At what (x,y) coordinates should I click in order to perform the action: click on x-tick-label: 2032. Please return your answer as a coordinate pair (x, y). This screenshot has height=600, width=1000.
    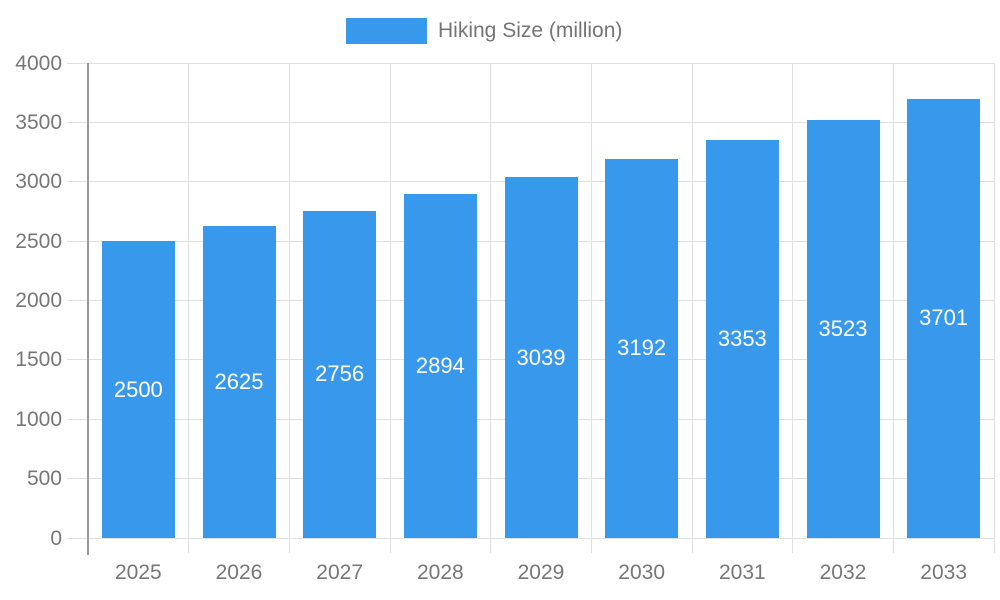
    Looking at the image, I should click on (843, 572).